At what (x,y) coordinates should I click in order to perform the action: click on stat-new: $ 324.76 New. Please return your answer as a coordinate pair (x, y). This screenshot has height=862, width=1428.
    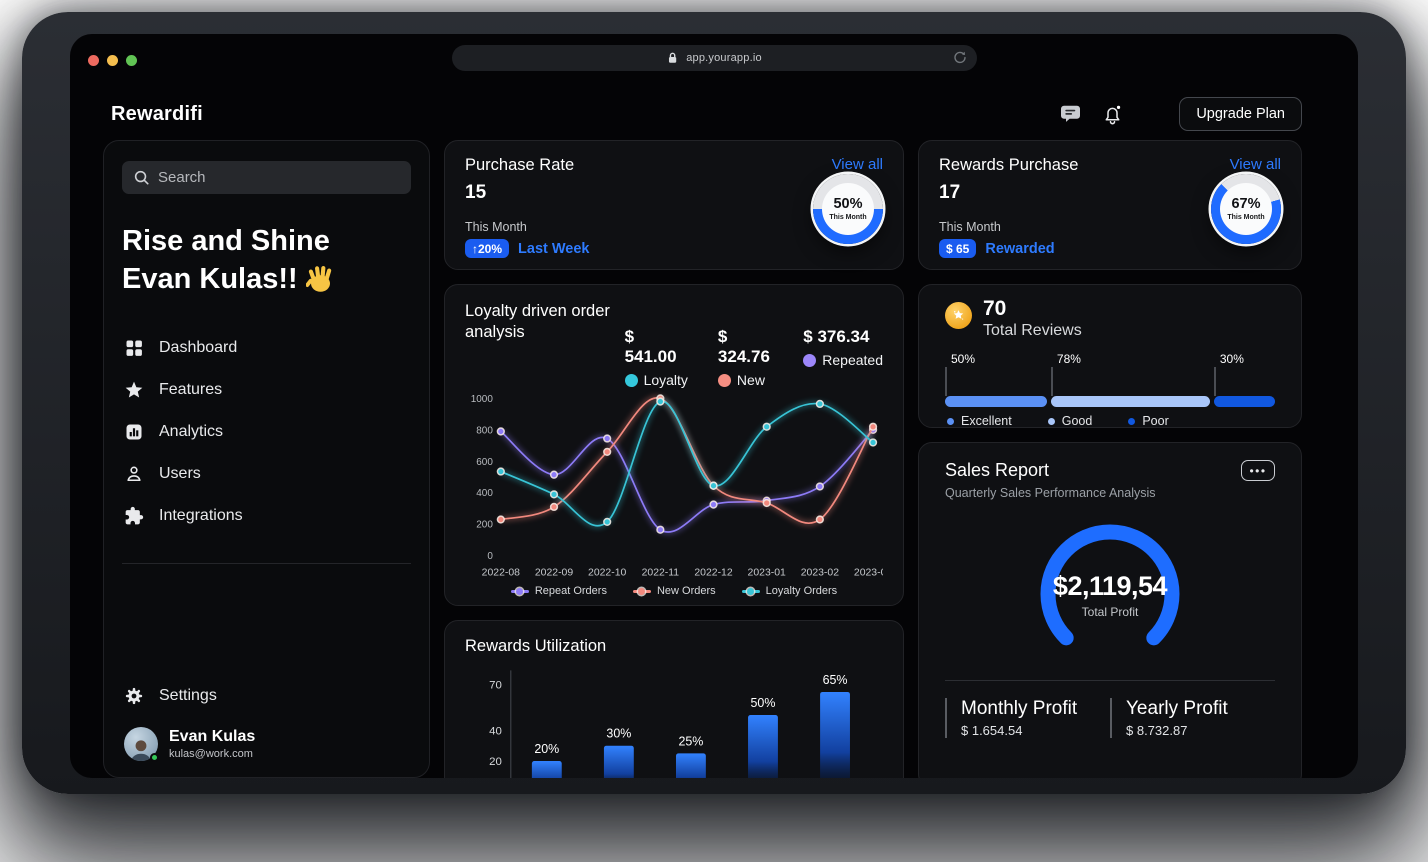
    Looking at the image, I should click on (743, 357).